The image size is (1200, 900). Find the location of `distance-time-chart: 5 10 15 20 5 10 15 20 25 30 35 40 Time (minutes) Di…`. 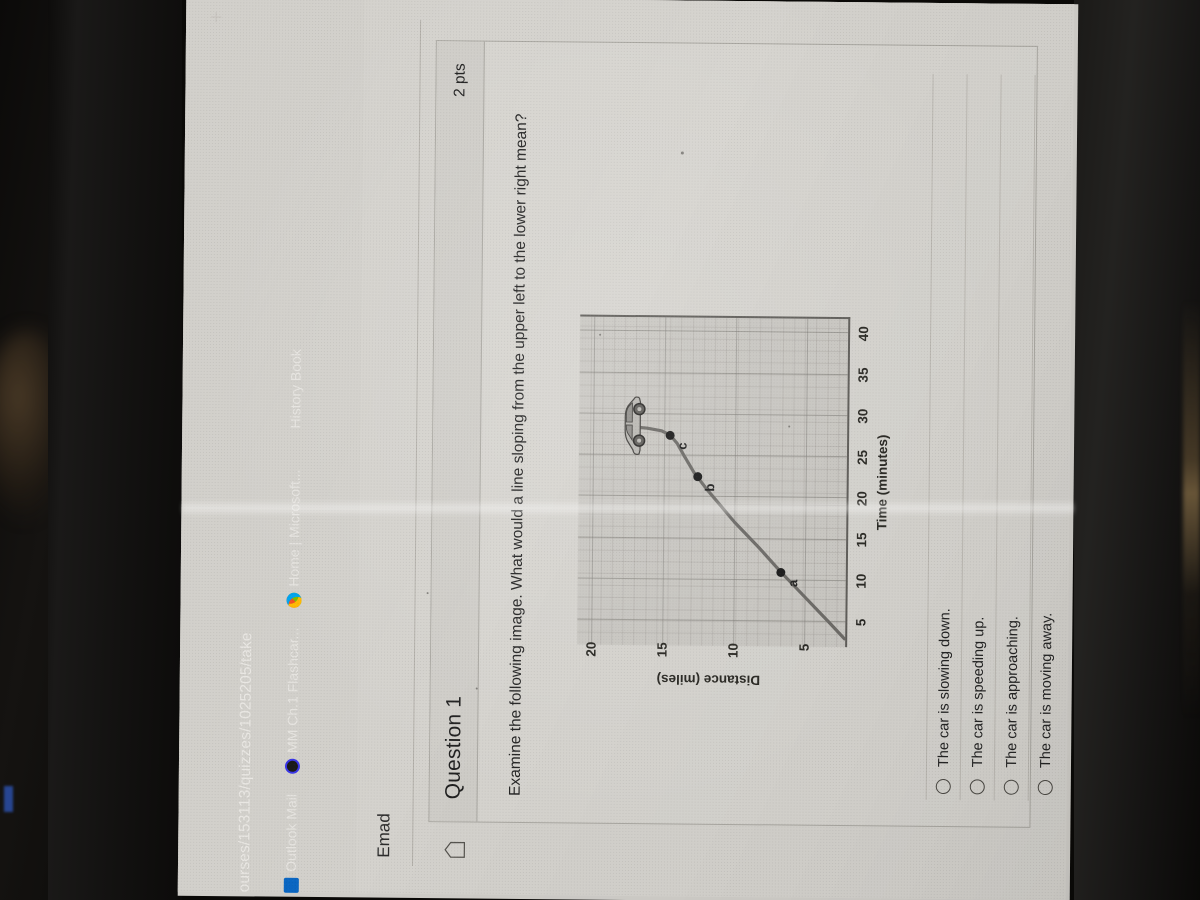

distance-time-chart: 5 10 15 20 5 10 15 20 25 30 35 40 Time (minutes) Di… is located at coordinates (745, 503).